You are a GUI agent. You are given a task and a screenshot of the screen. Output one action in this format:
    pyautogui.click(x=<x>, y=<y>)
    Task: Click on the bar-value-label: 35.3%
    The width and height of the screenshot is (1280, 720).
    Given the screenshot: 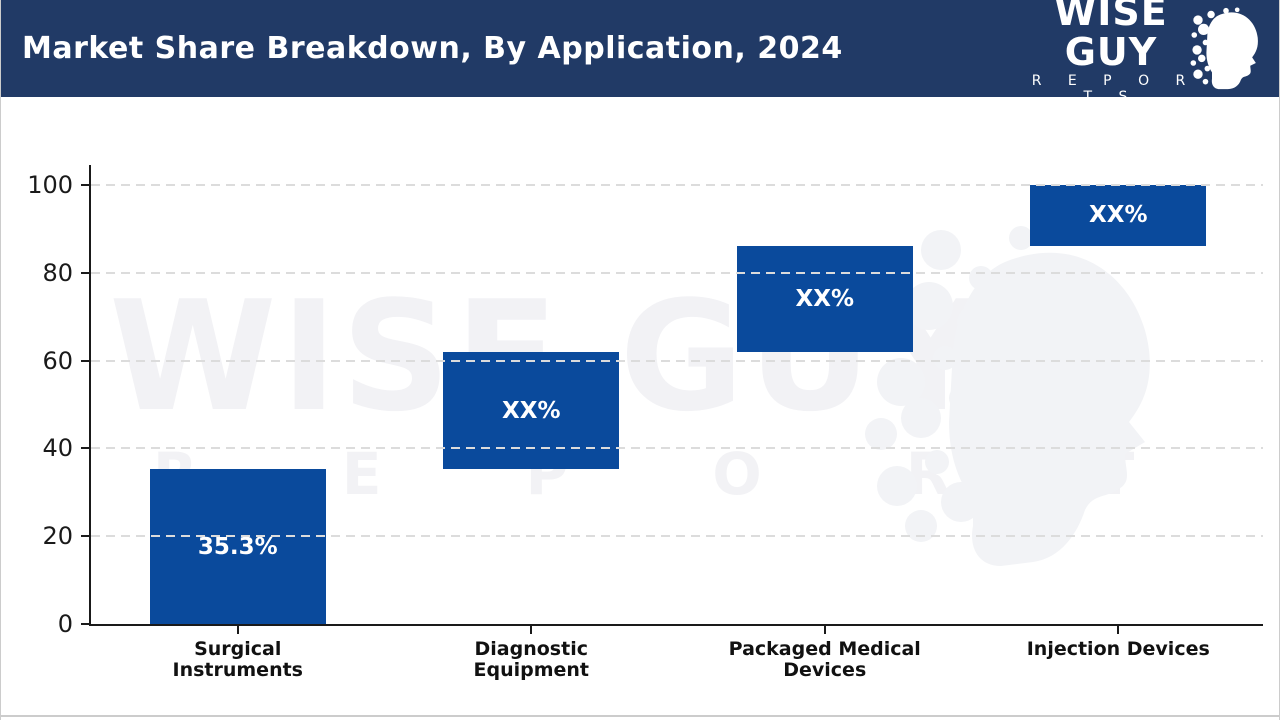 What is the action you would take?
    pyautogui.click(x=237, y=546)
    